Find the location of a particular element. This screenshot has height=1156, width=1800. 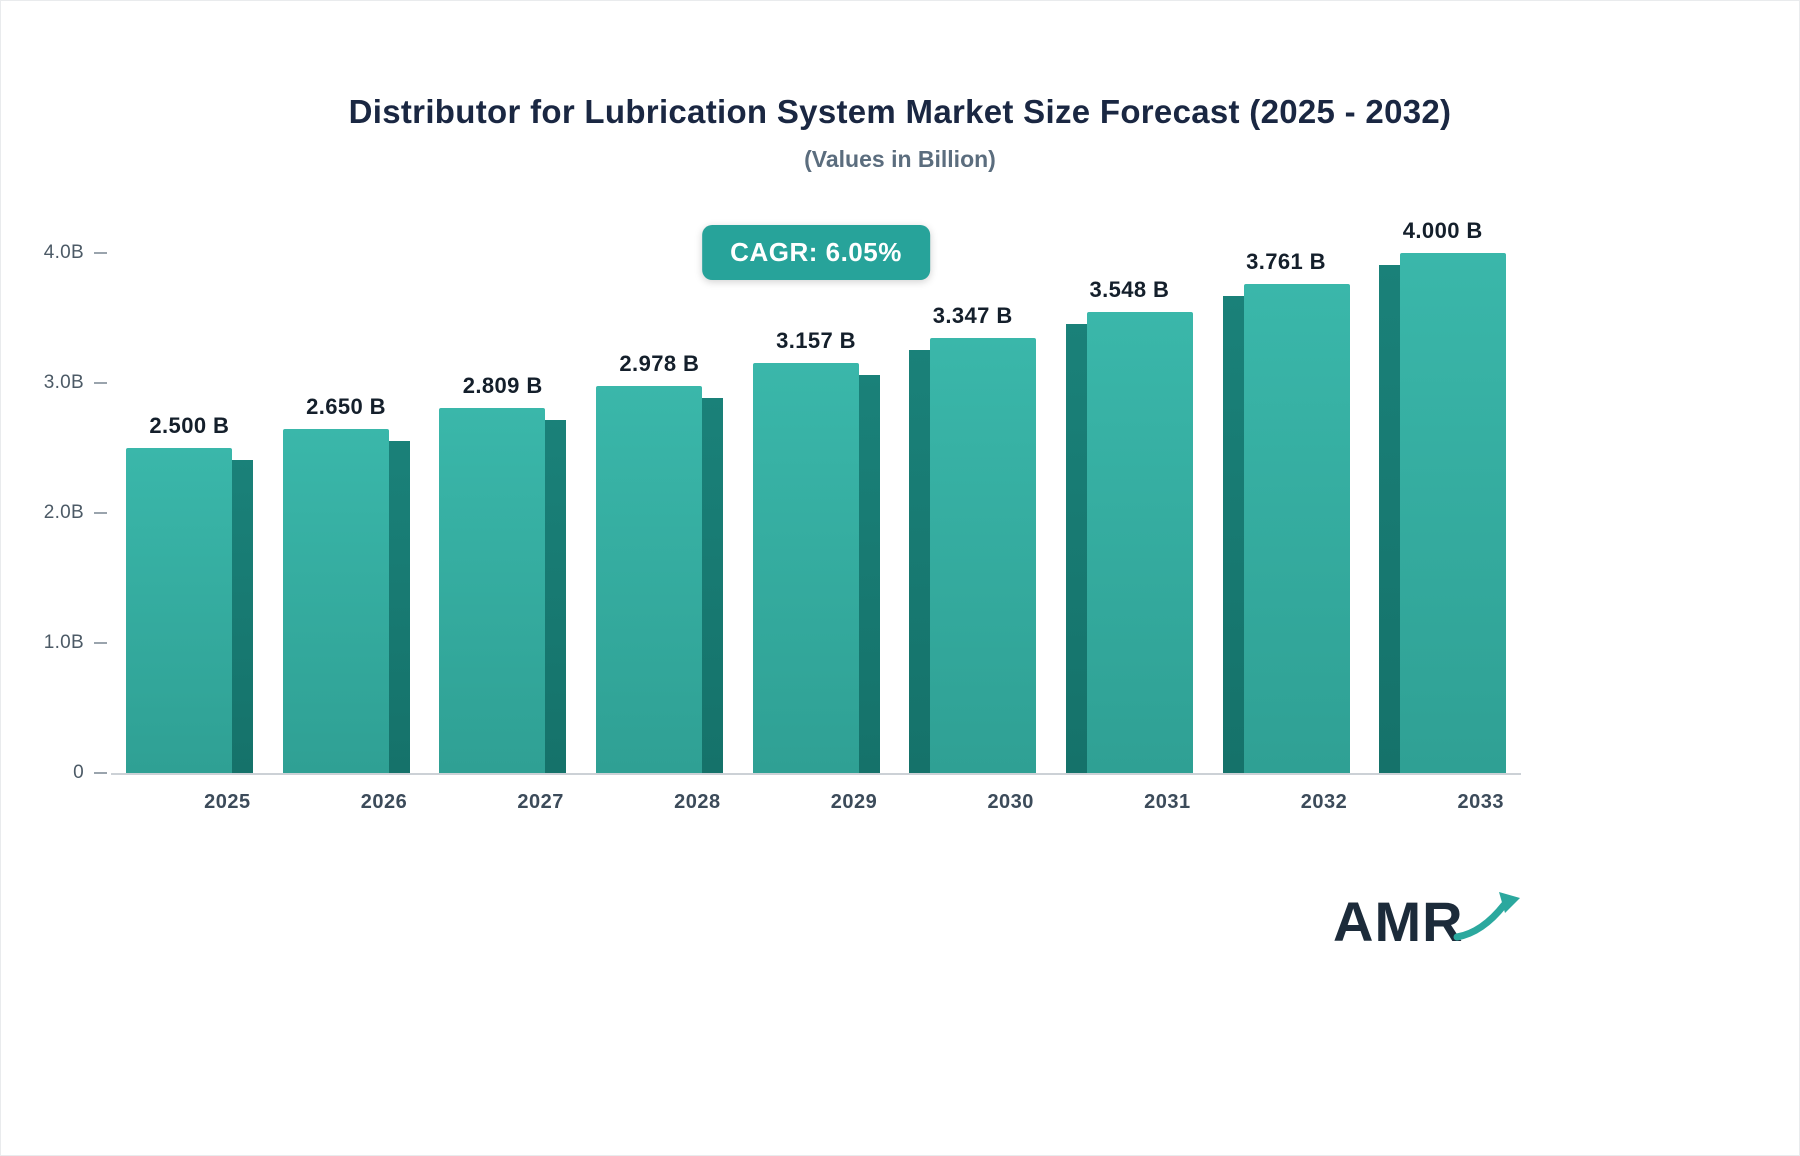

y-axis: 0 1.0B 2.0B 3.0B 4.0B is located at coordinates (75, 512).